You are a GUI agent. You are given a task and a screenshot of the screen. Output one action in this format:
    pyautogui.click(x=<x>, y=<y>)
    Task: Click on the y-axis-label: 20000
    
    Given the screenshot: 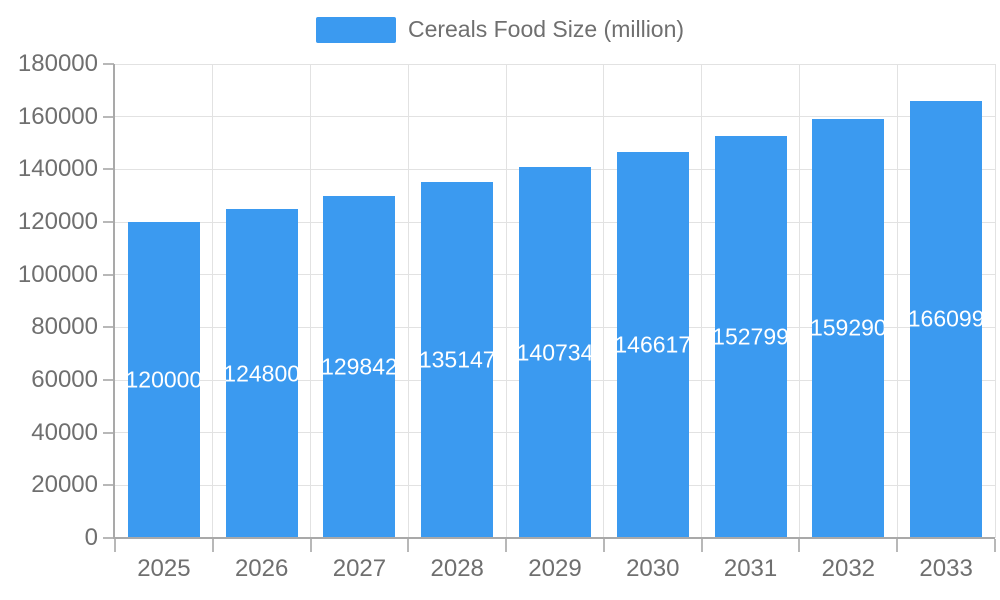 What is the action you would take?
    pyautogui.click(x=64, y=485)
    